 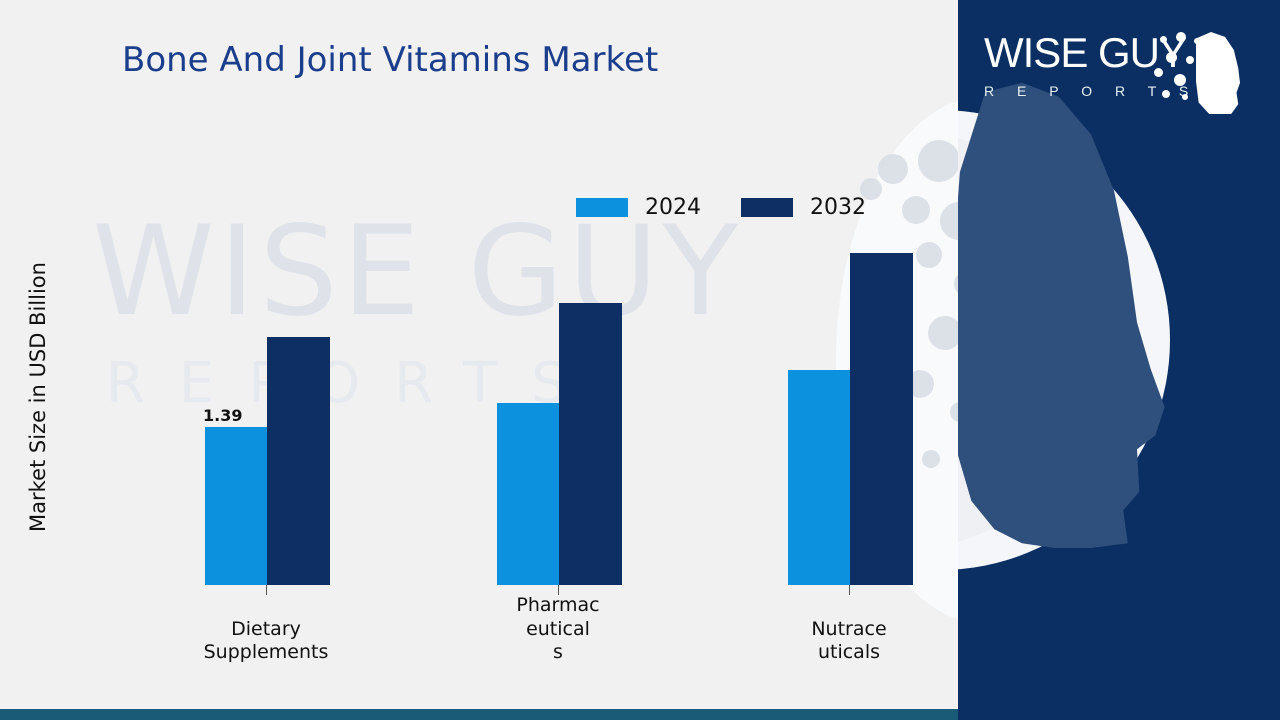 What do you see at coordinates (638, 207) in the screenshot?
I see `legend-item-2024: 2024` at bounding box center [638, 207].